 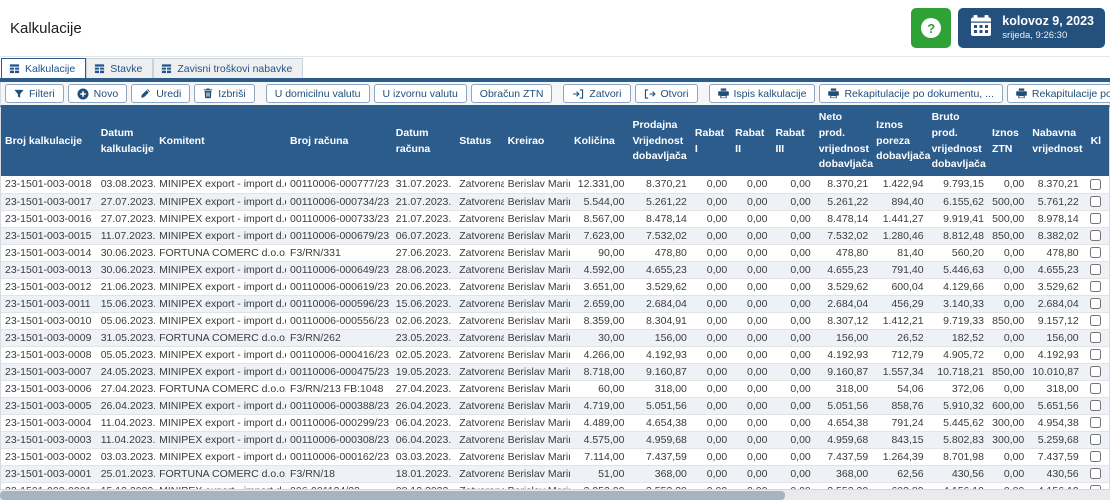 What do you see at coordinates (597, 93) in the screenshot?
I see `zatvori-button: Zatvori` at bounding box center [597, 93].